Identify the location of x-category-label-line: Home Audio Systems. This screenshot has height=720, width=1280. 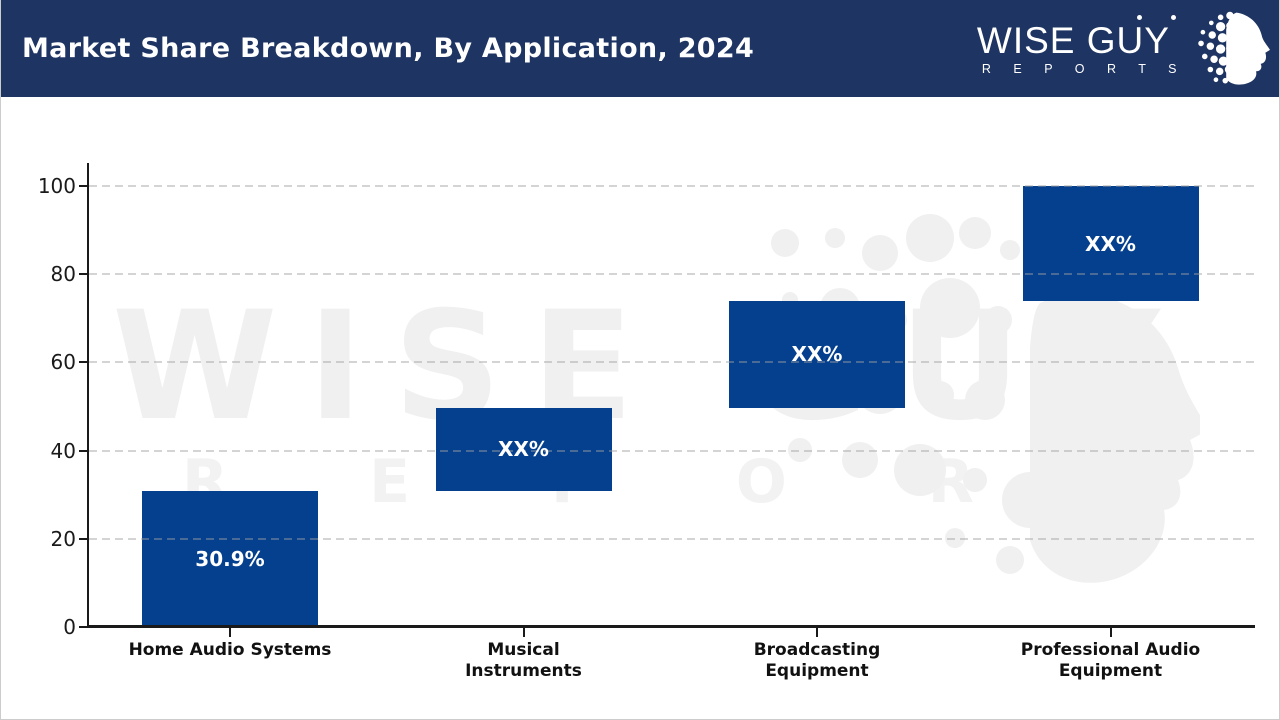
(230, 650).